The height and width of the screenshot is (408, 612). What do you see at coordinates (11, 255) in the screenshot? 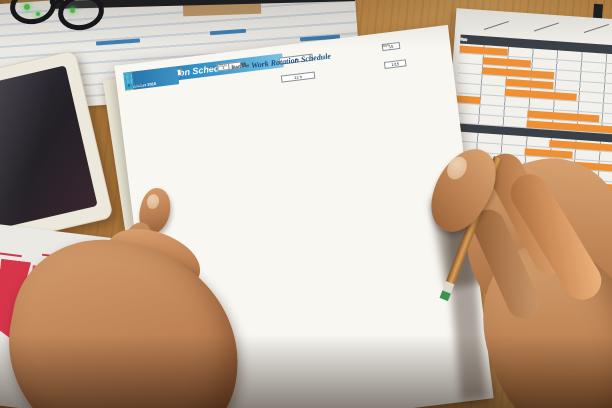
I see `red-chart-label-mark` at bounding box center [11, 255].